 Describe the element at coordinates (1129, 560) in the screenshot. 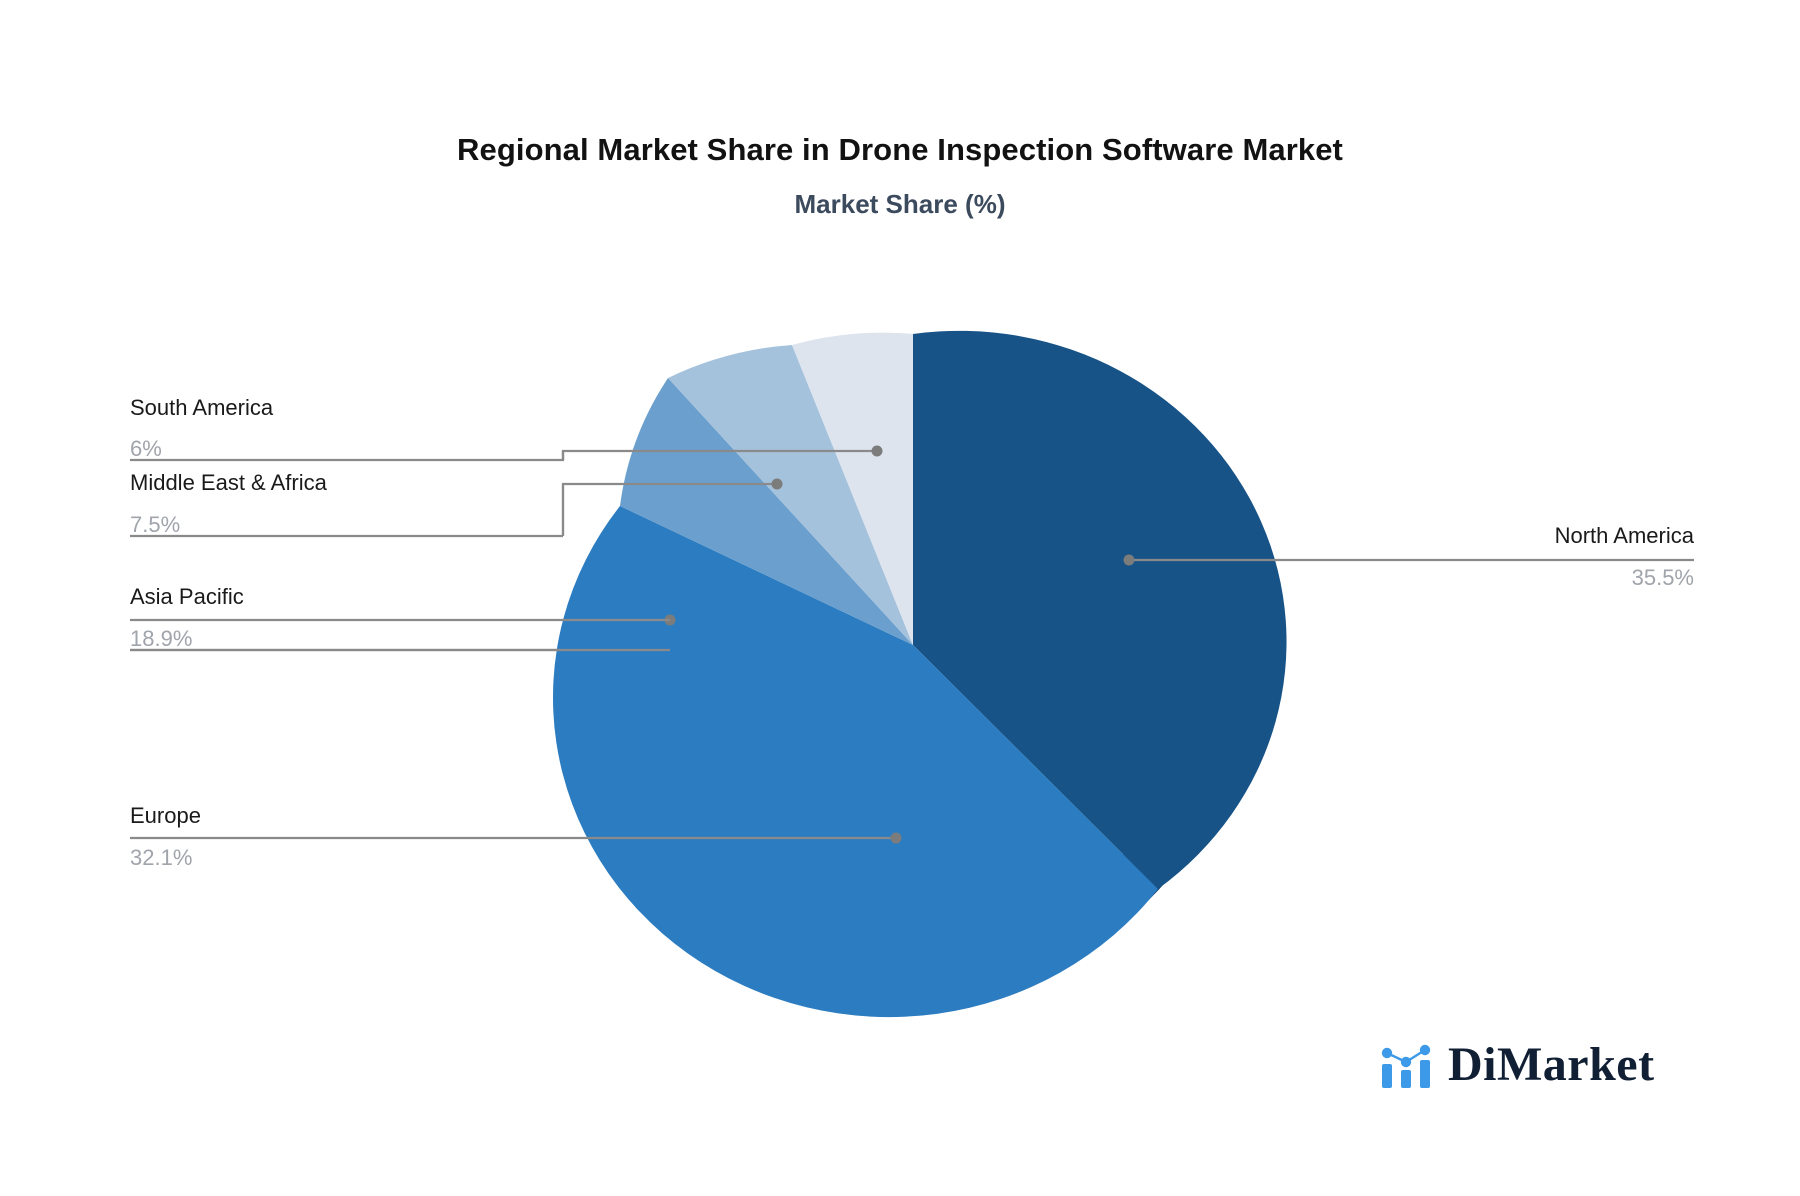

I see `anchor-dot-north-america` at that location.